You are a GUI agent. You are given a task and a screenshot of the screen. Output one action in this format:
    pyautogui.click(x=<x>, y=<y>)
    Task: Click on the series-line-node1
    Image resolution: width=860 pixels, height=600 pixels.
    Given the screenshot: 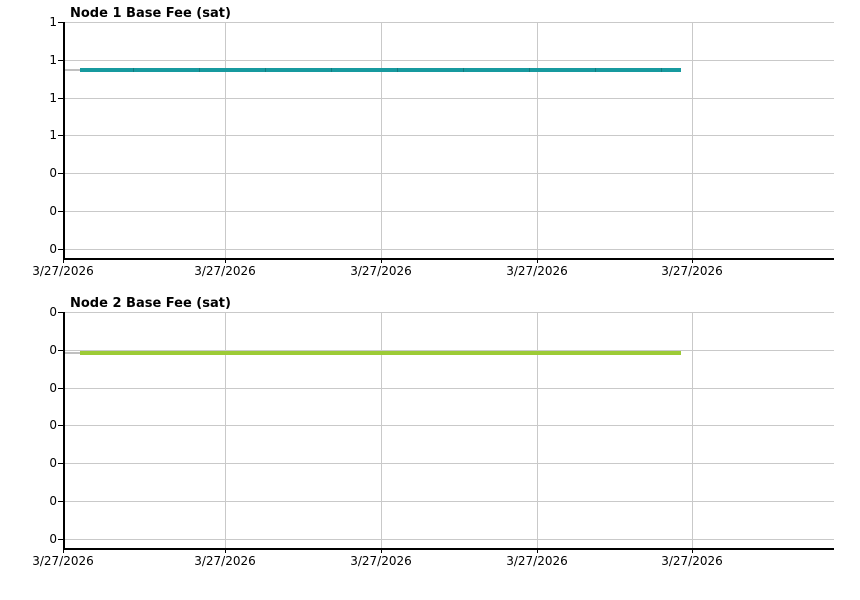 What is the action you would take?
    pyautogui.click(x=380, y=69)
    